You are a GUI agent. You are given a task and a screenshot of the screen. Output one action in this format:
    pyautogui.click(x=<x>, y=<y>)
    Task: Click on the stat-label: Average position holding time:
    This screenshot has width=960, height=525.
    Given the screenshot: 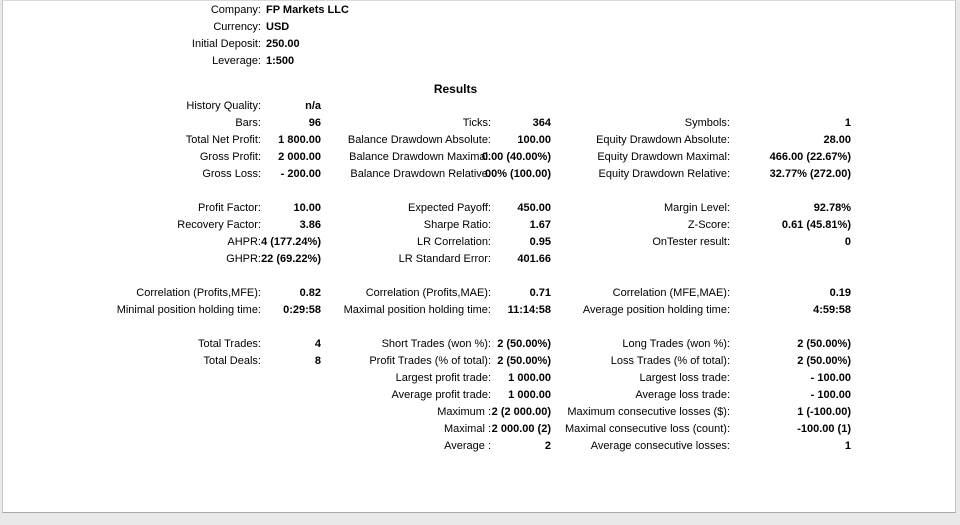 What is the action you would take?
    pyautogui.click(x=640, y=310)
    